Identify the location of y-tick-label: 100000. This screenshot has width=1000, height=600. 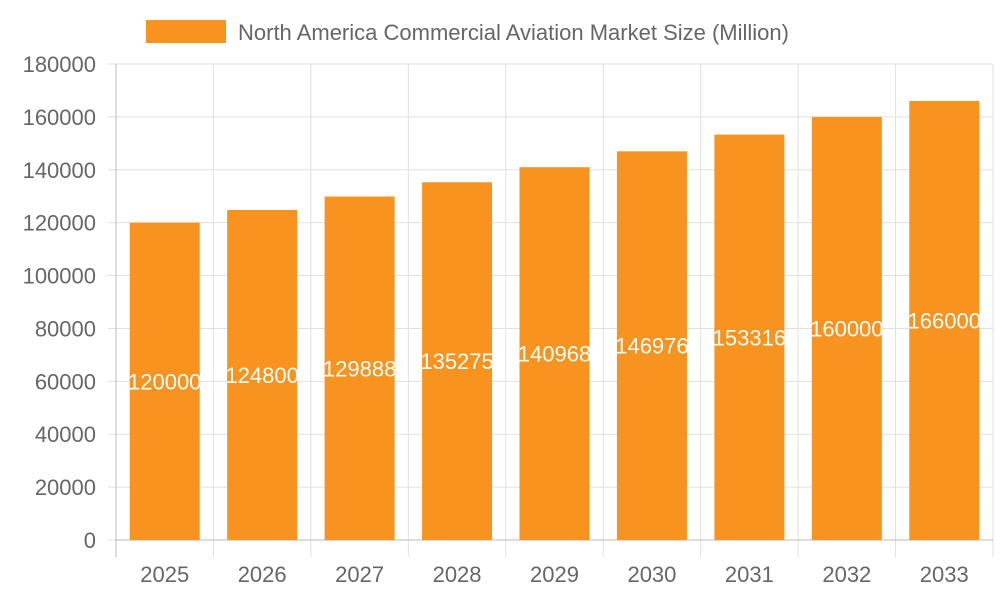
(59, 276).